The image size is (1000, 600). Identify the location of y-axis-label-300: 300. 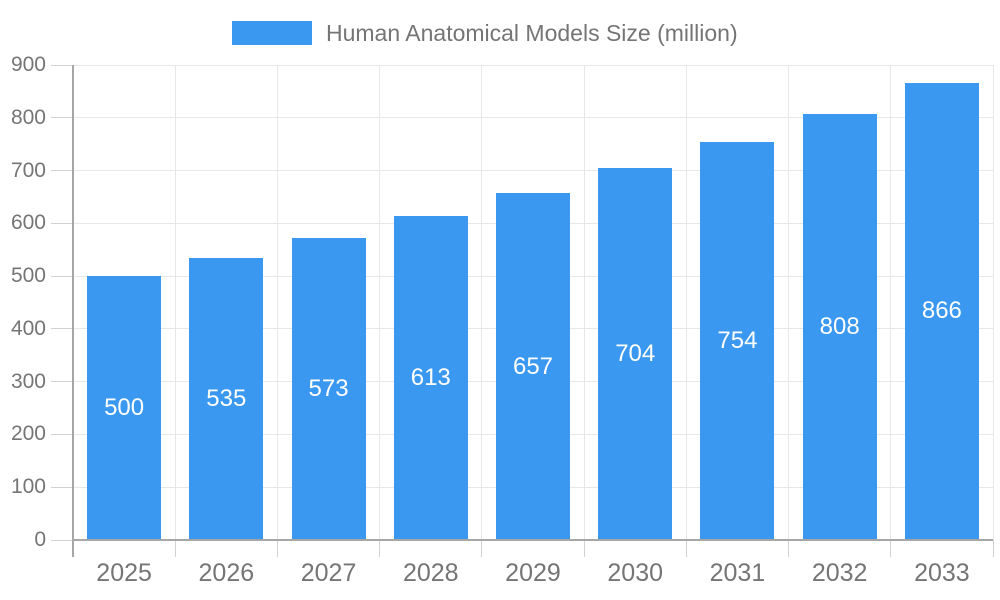
(28, 381).